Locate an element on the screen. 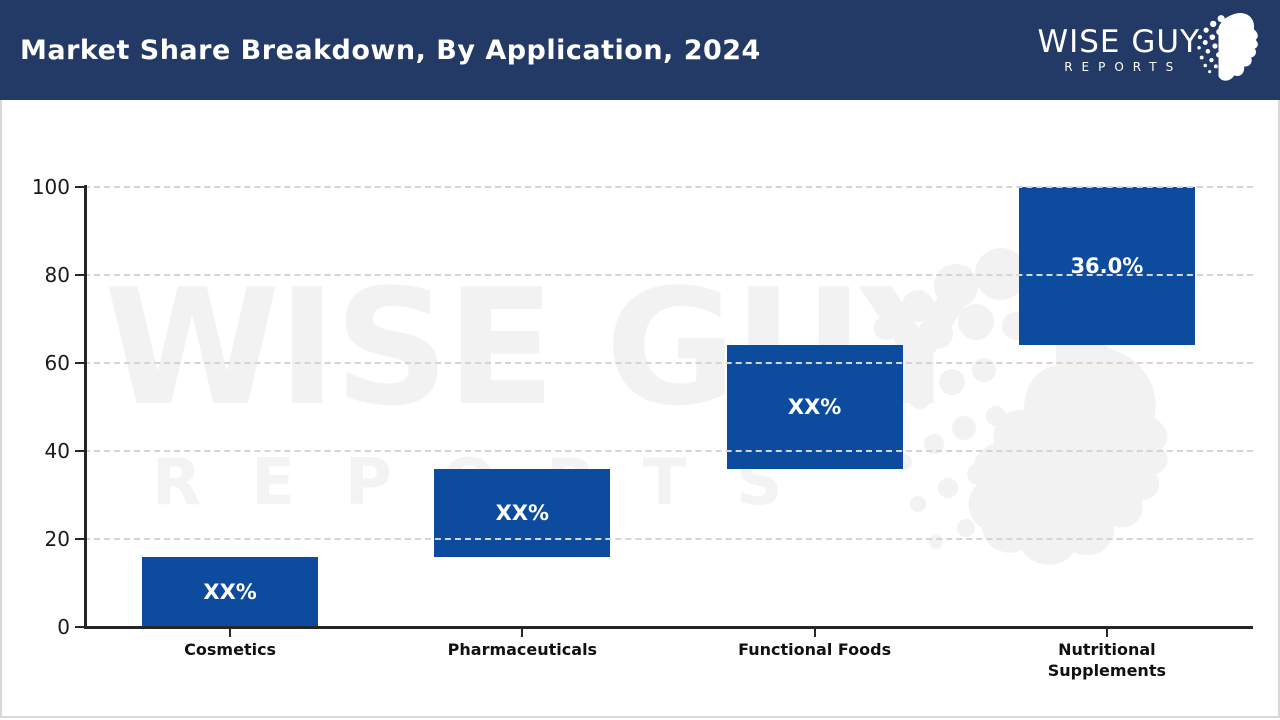 The width and height of the screenshot is (1280, 720). x-tick-cosmetics is located at coordinates (230, 632).